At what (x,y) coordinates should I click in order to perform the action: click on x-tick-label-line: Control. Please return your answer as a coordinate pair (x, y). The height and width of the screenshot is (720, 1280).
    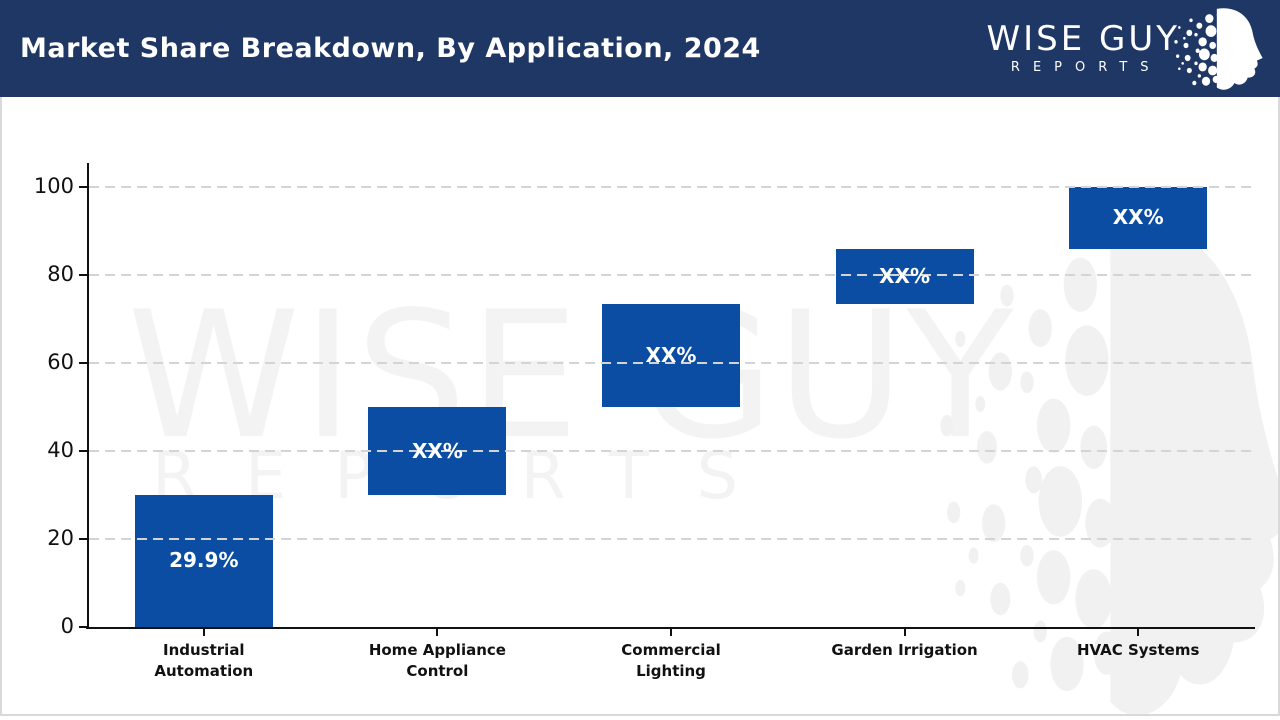
    Looking at the image, I should click on (437, 671).